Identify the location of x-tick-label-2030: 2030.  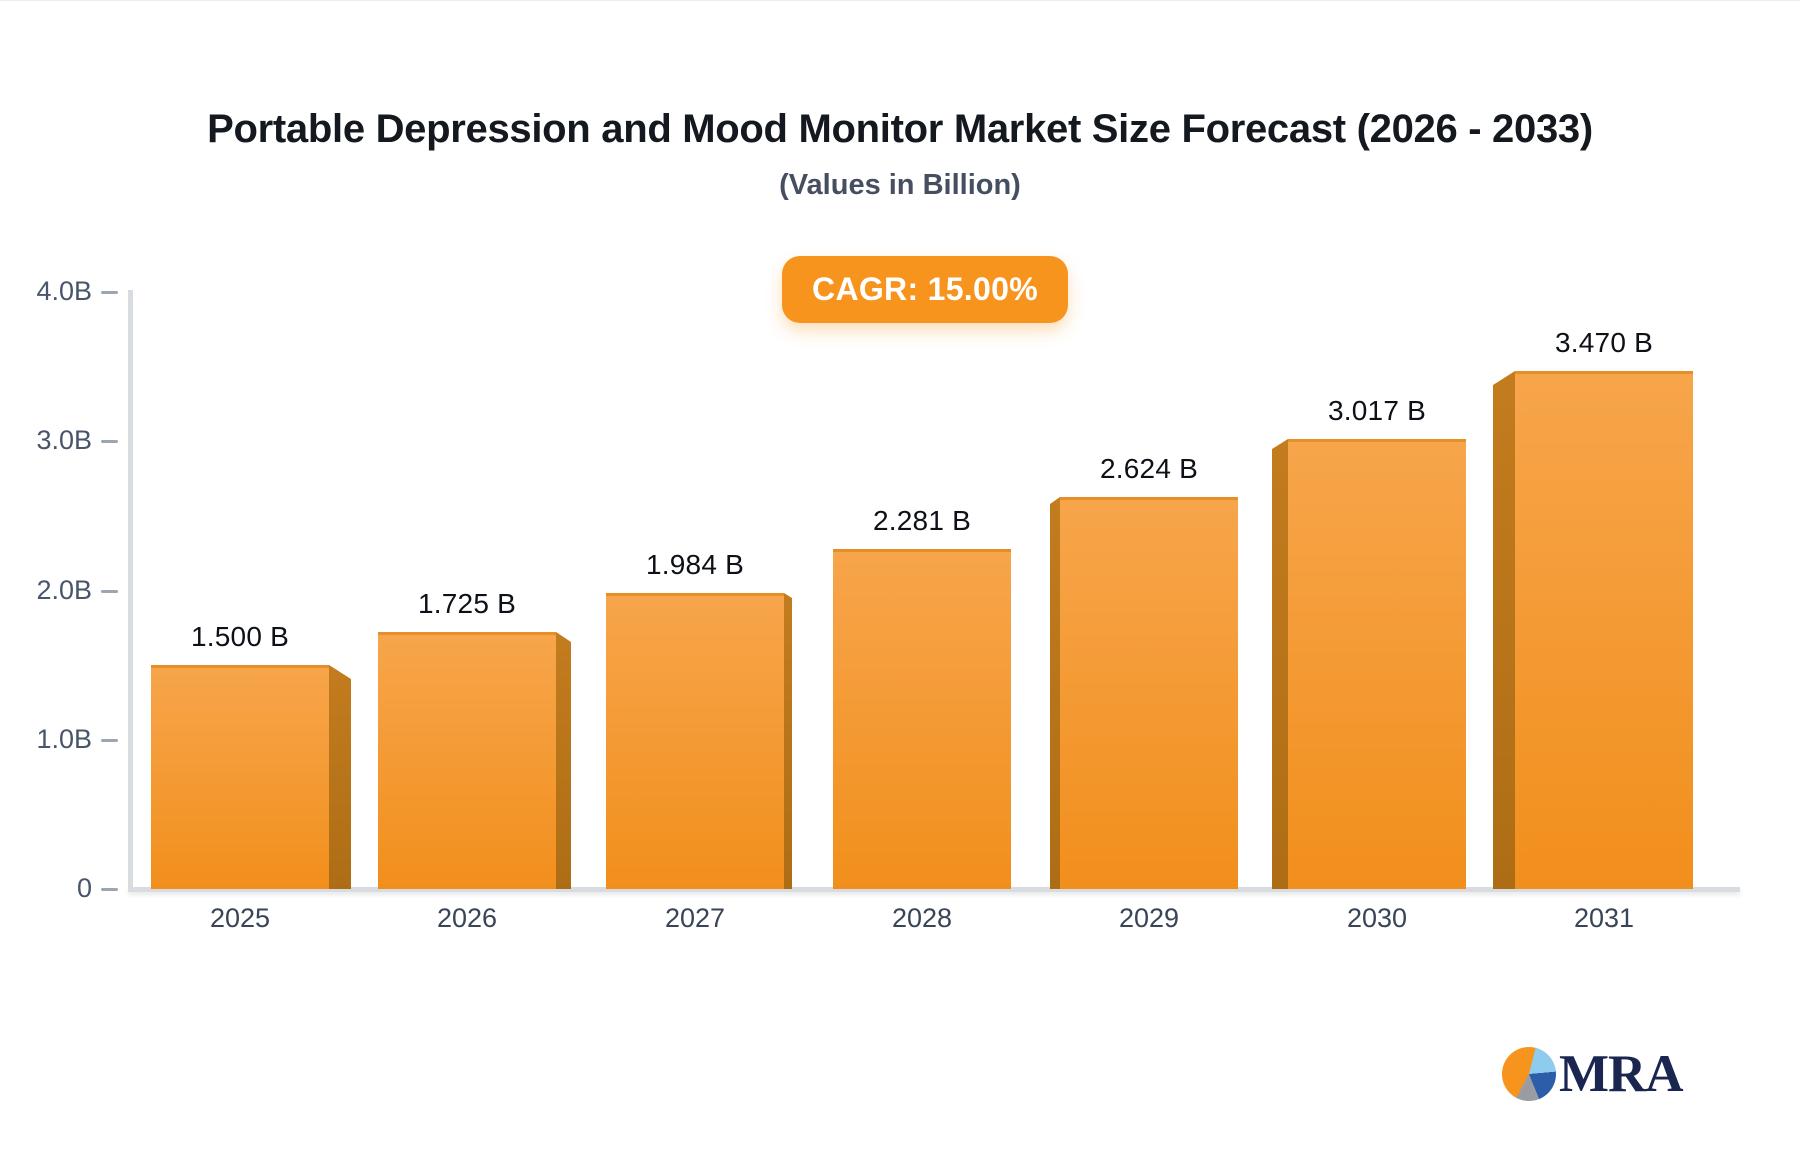
(1377, 918).